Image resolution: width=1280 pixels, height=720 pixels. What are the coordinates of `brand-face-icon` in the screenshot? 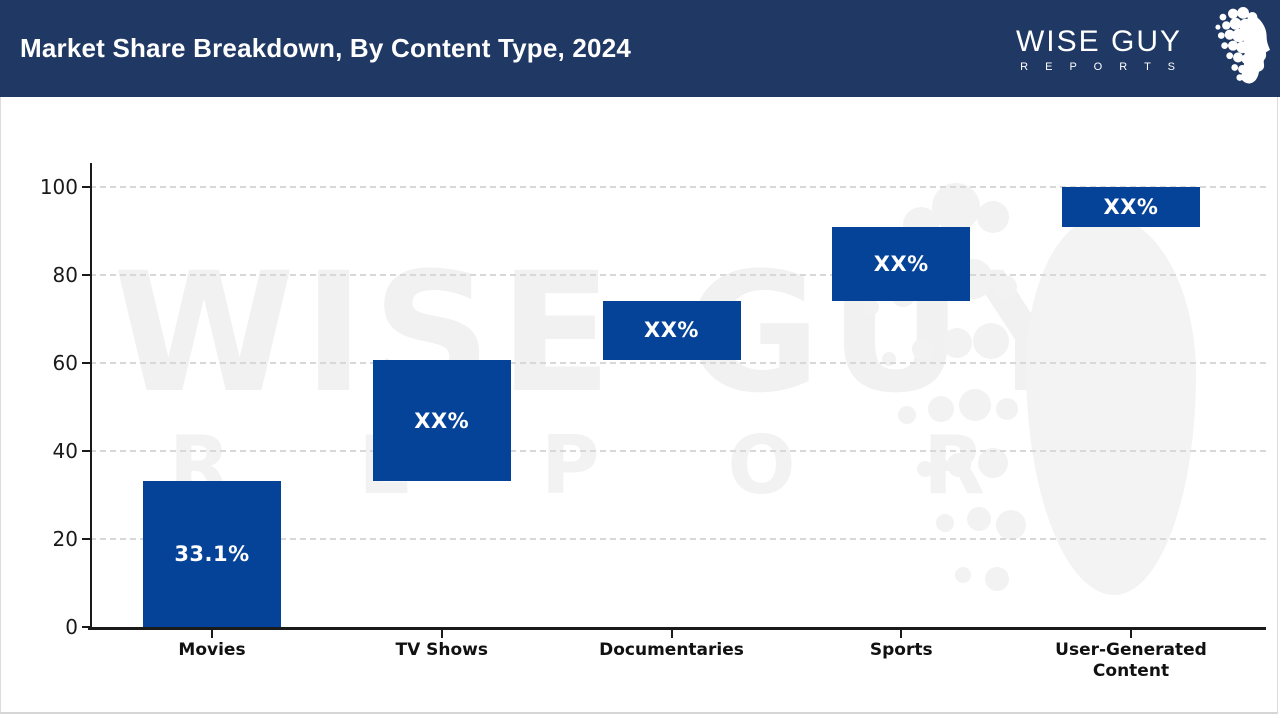 It's located at (1242, 44).